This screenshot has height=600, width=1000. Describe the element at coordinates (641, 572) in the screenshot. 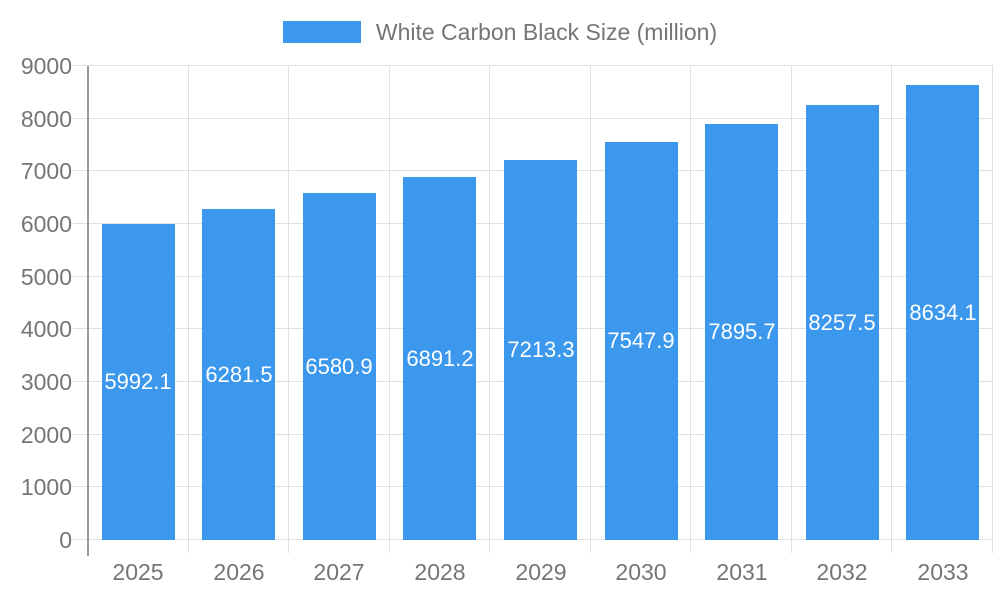

I see `x-tick-label: 2030` at that location.